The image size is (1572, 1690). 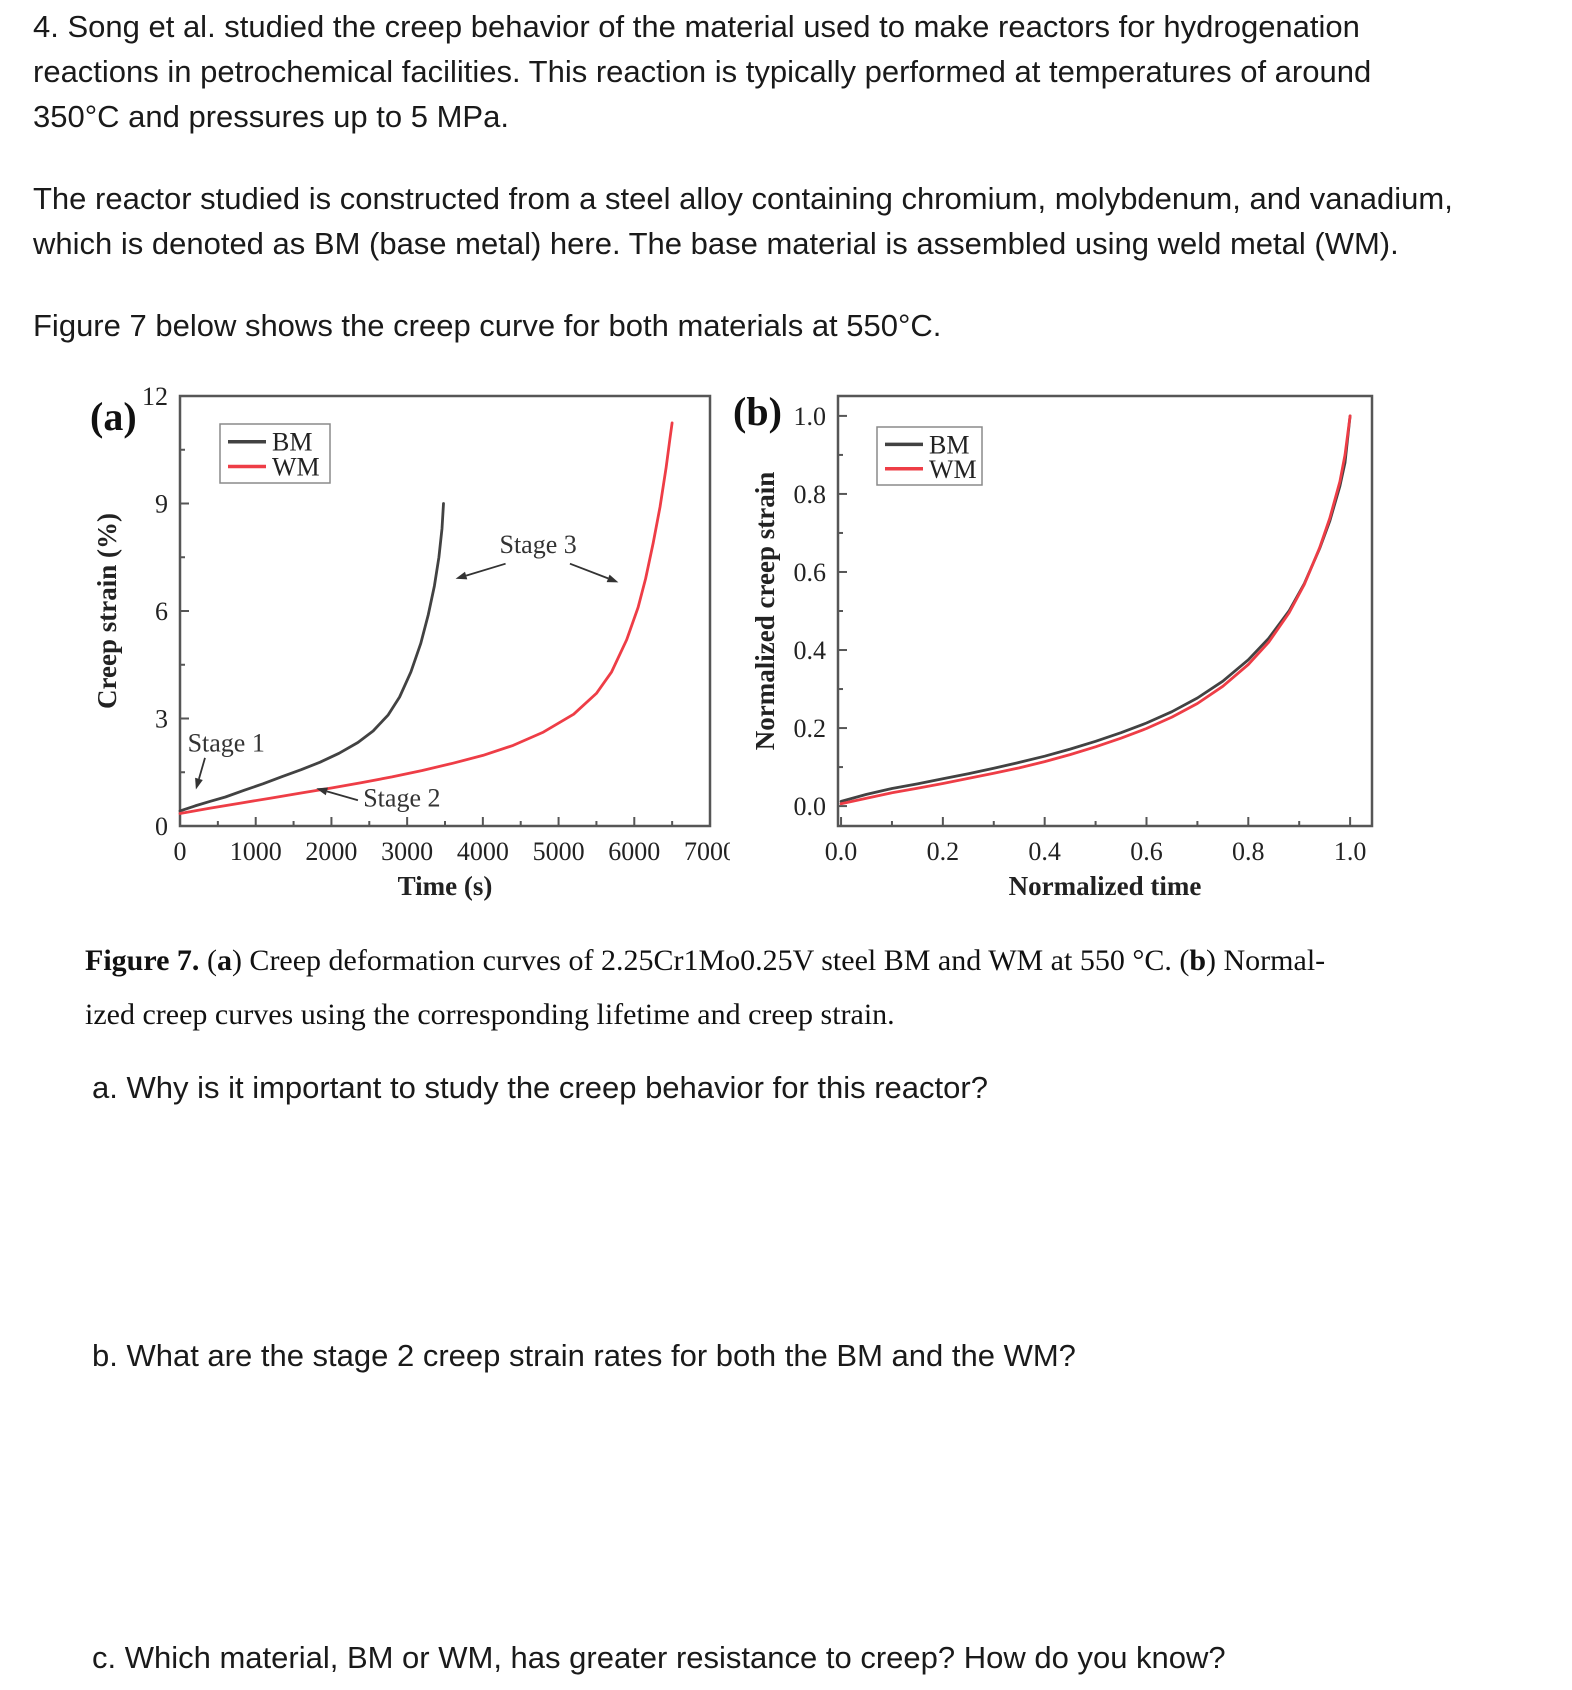 I want to click on y-tick-label: 0.6, so click(x=810, y=572).